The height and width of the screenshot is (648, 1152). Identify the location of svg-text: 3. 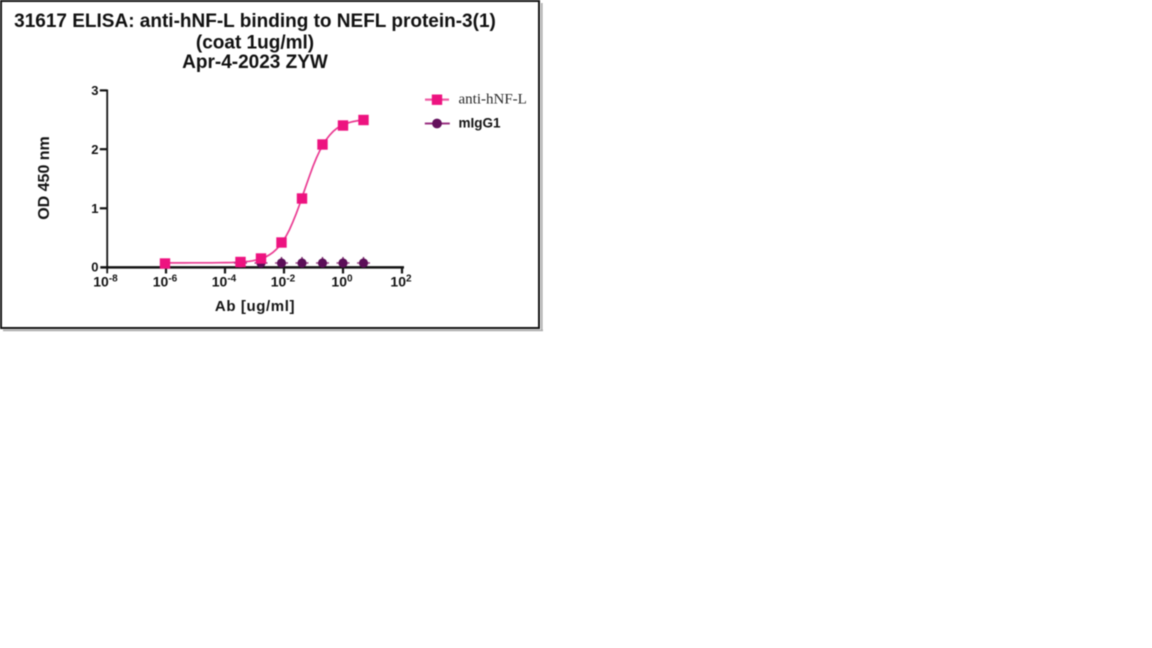
(94, 90).